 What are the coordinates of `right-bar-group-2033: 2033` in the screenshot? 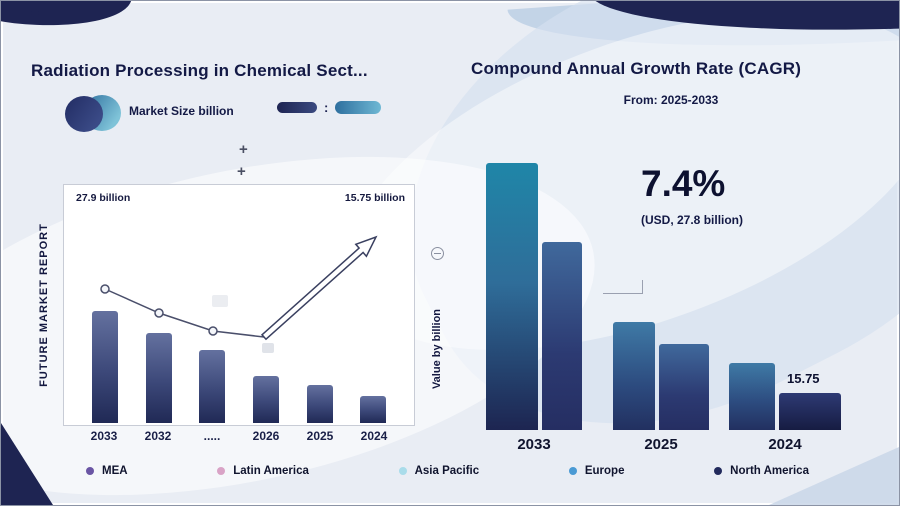 It's located at (534, 308).